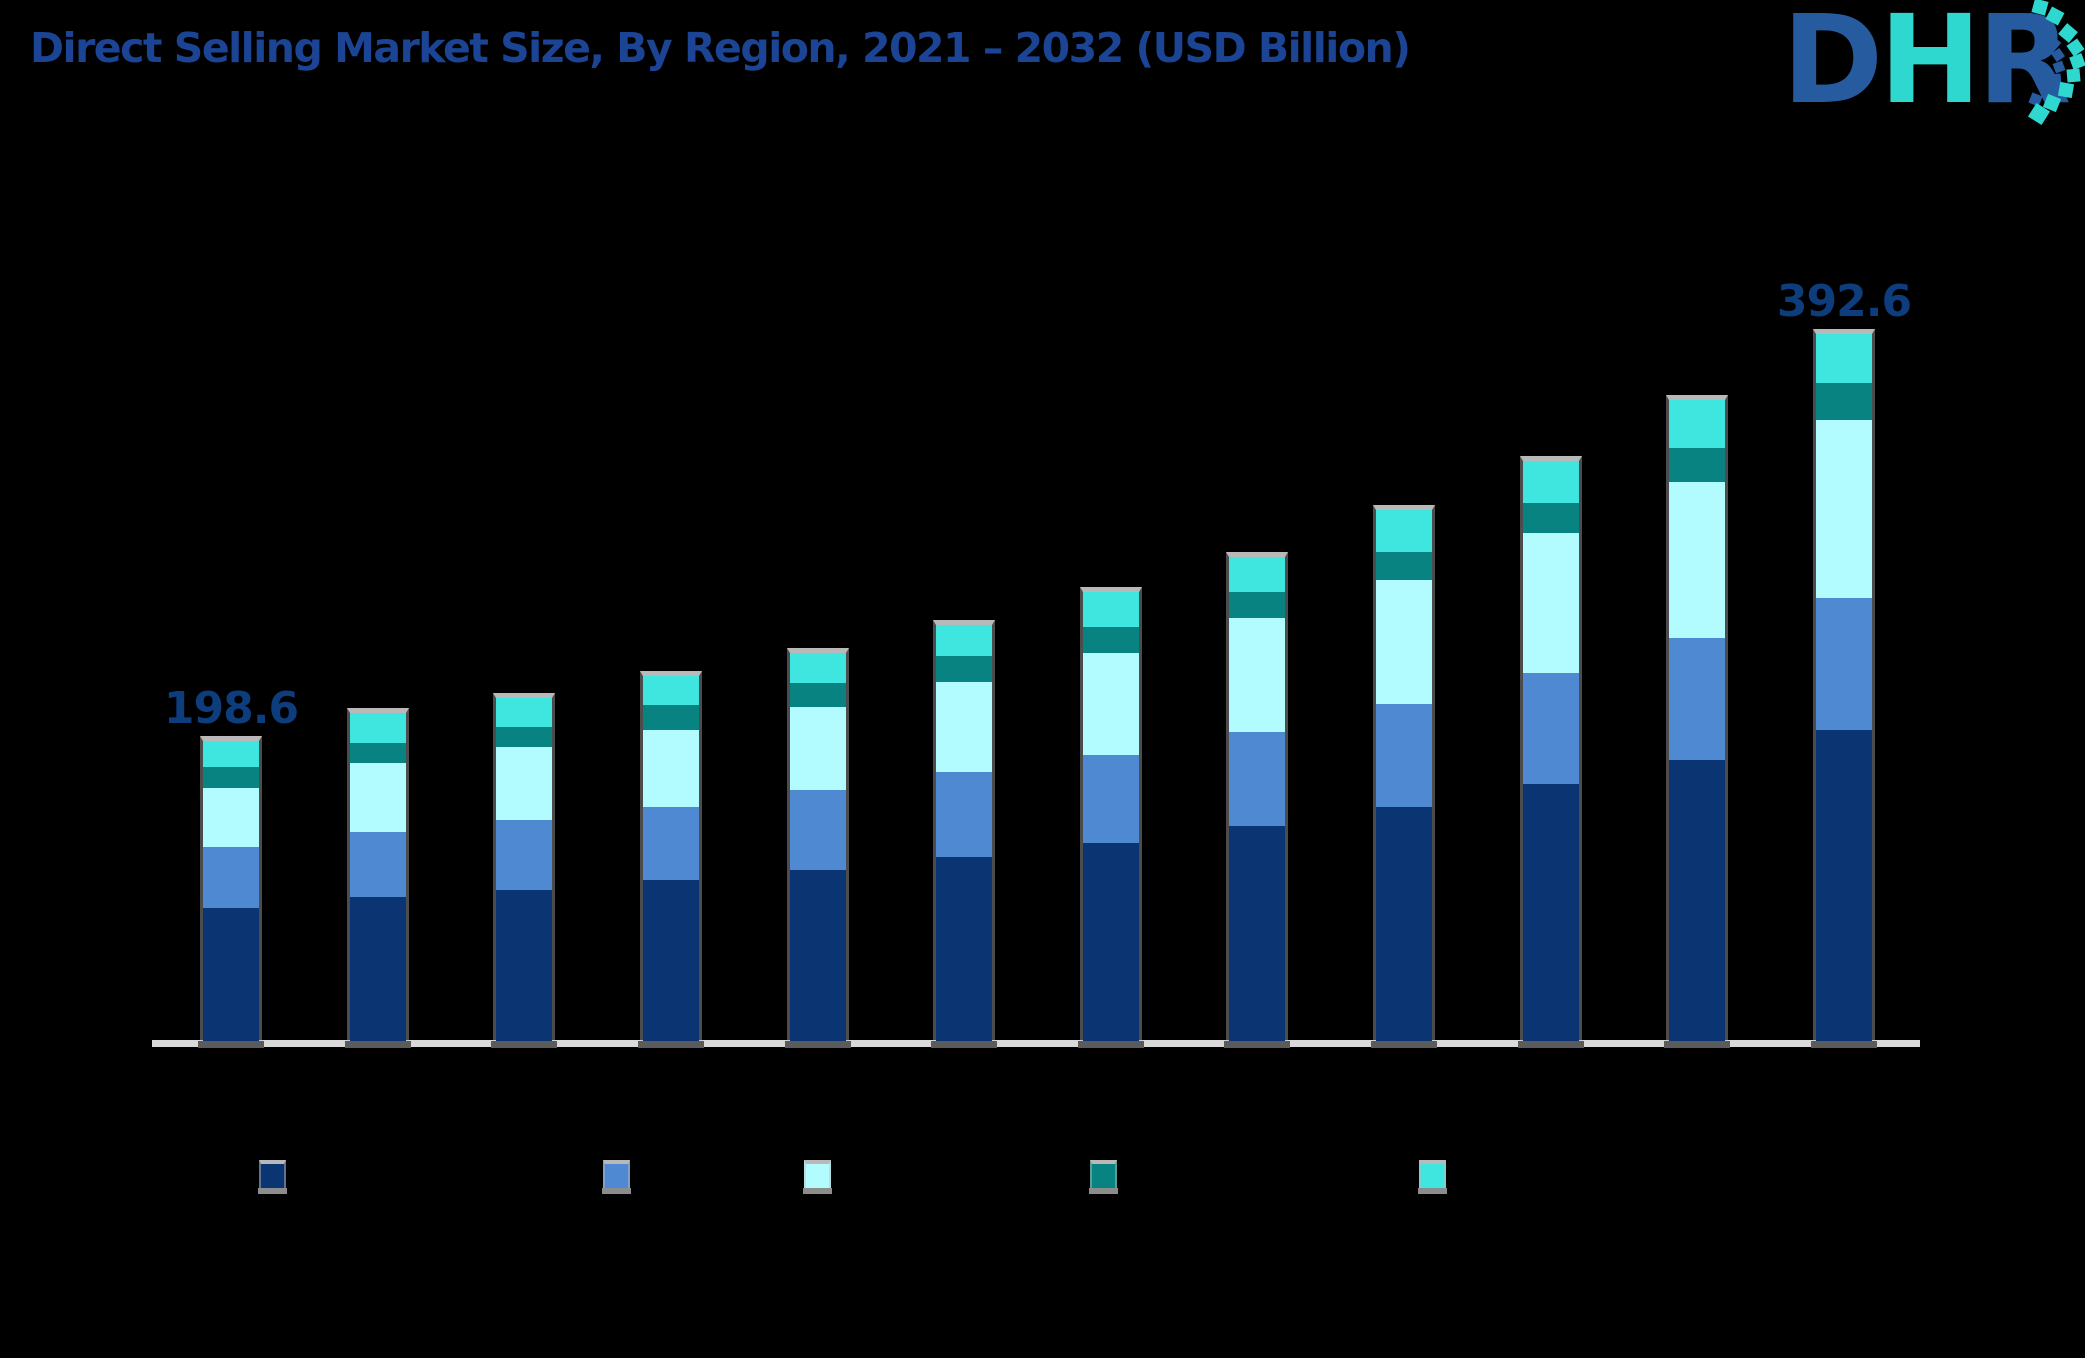 The image size is (2085, 1358). I want to click on segment-turquoise-2023, so click(524, 712).